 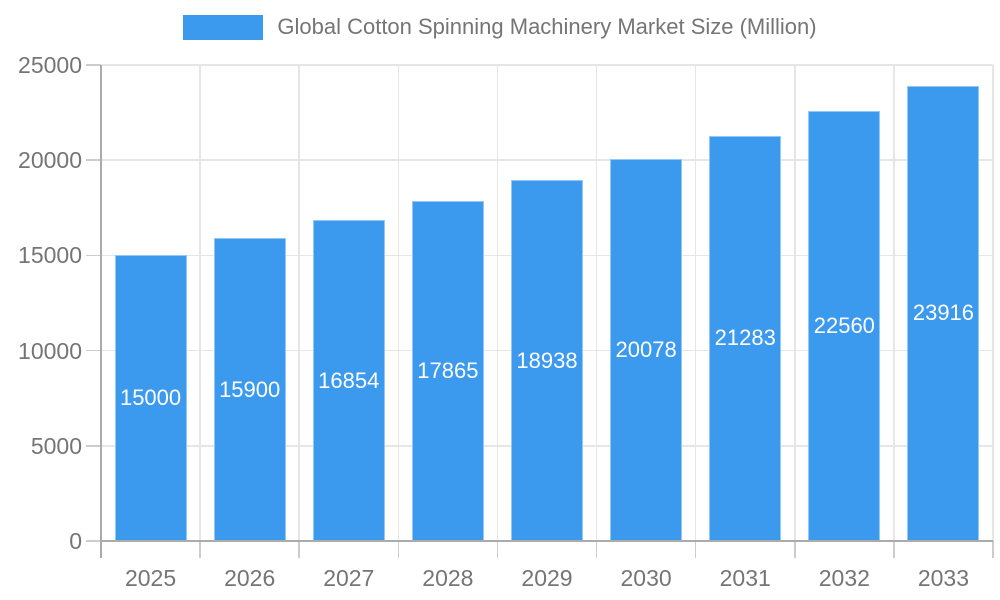 What do you see at coordinates (101, 311) in the screenshot?
I see `y-axis-line` at bounding box center [101, 311].